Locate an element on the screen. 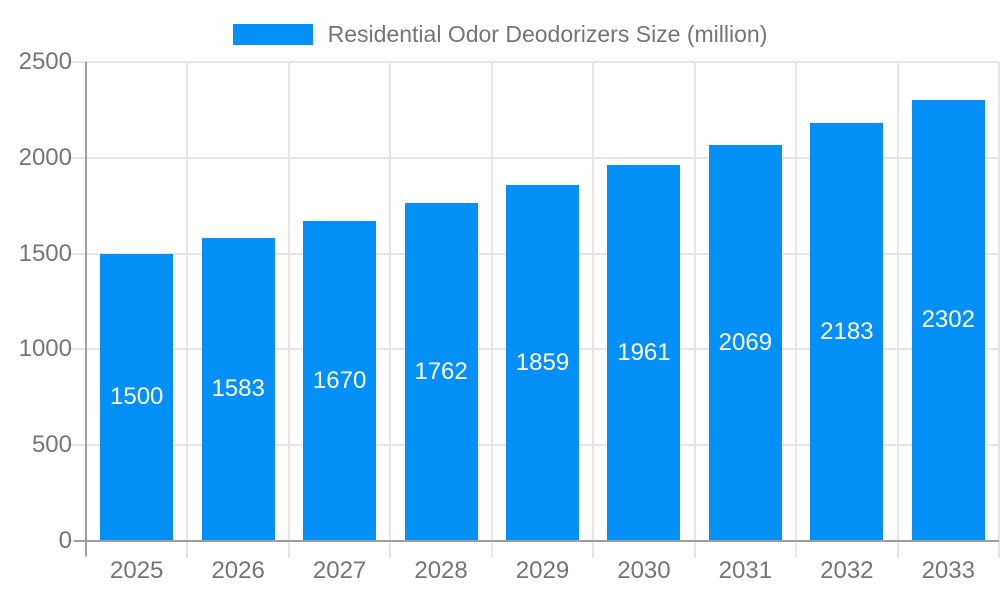 This screenshot has width=1000, height=600. bar-value-label: 1583 is located at coordinates (238, 389).